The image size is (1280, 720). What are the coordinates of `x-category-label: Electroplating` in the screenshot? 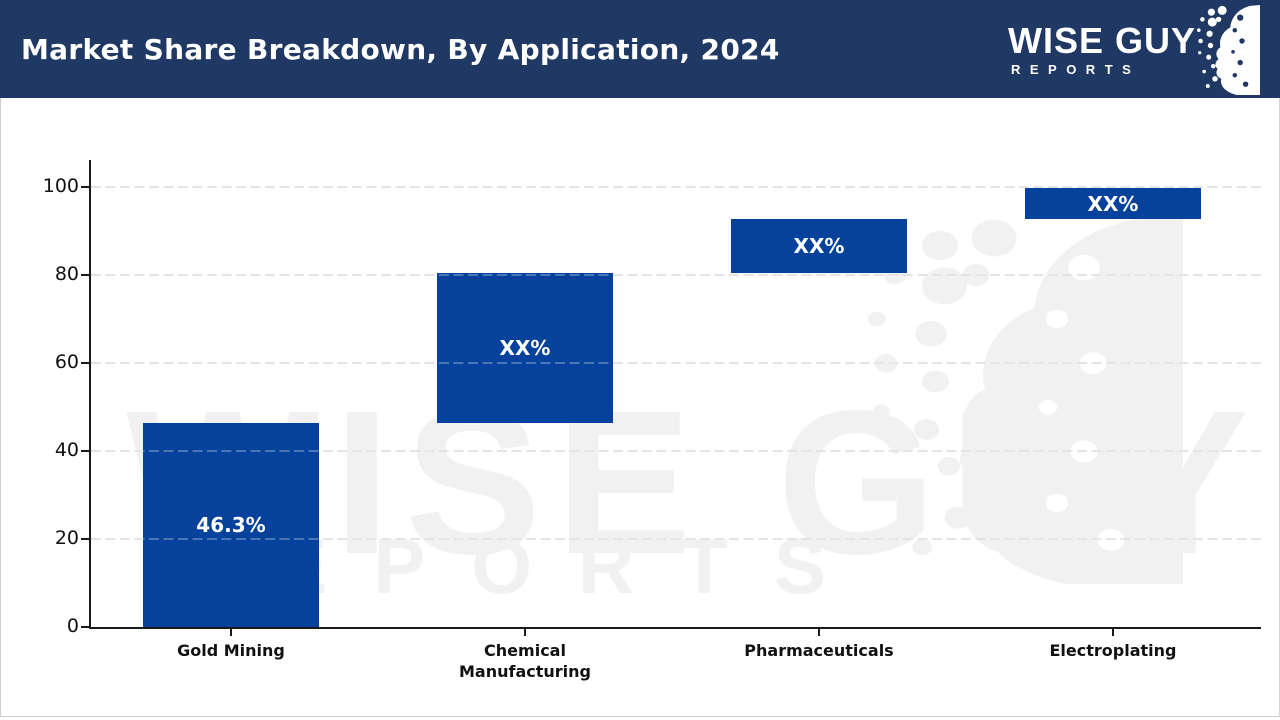 It's located at (1113, 650).